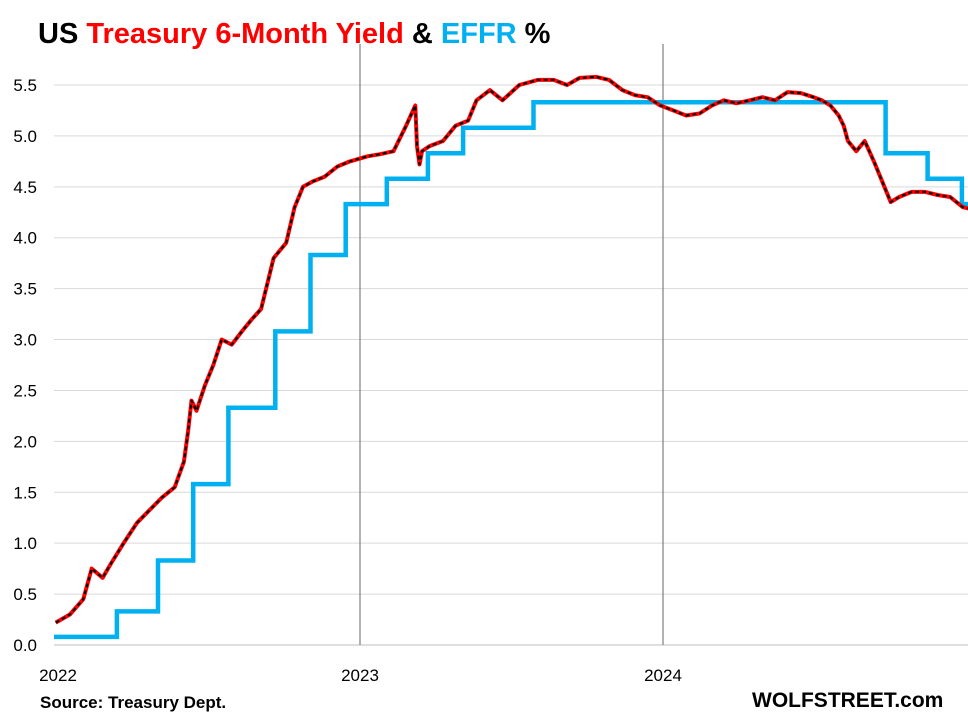  Describe the element at coordinates (25, 543) in the screenshot. I see `y-tick-label: 1.0` at that location.